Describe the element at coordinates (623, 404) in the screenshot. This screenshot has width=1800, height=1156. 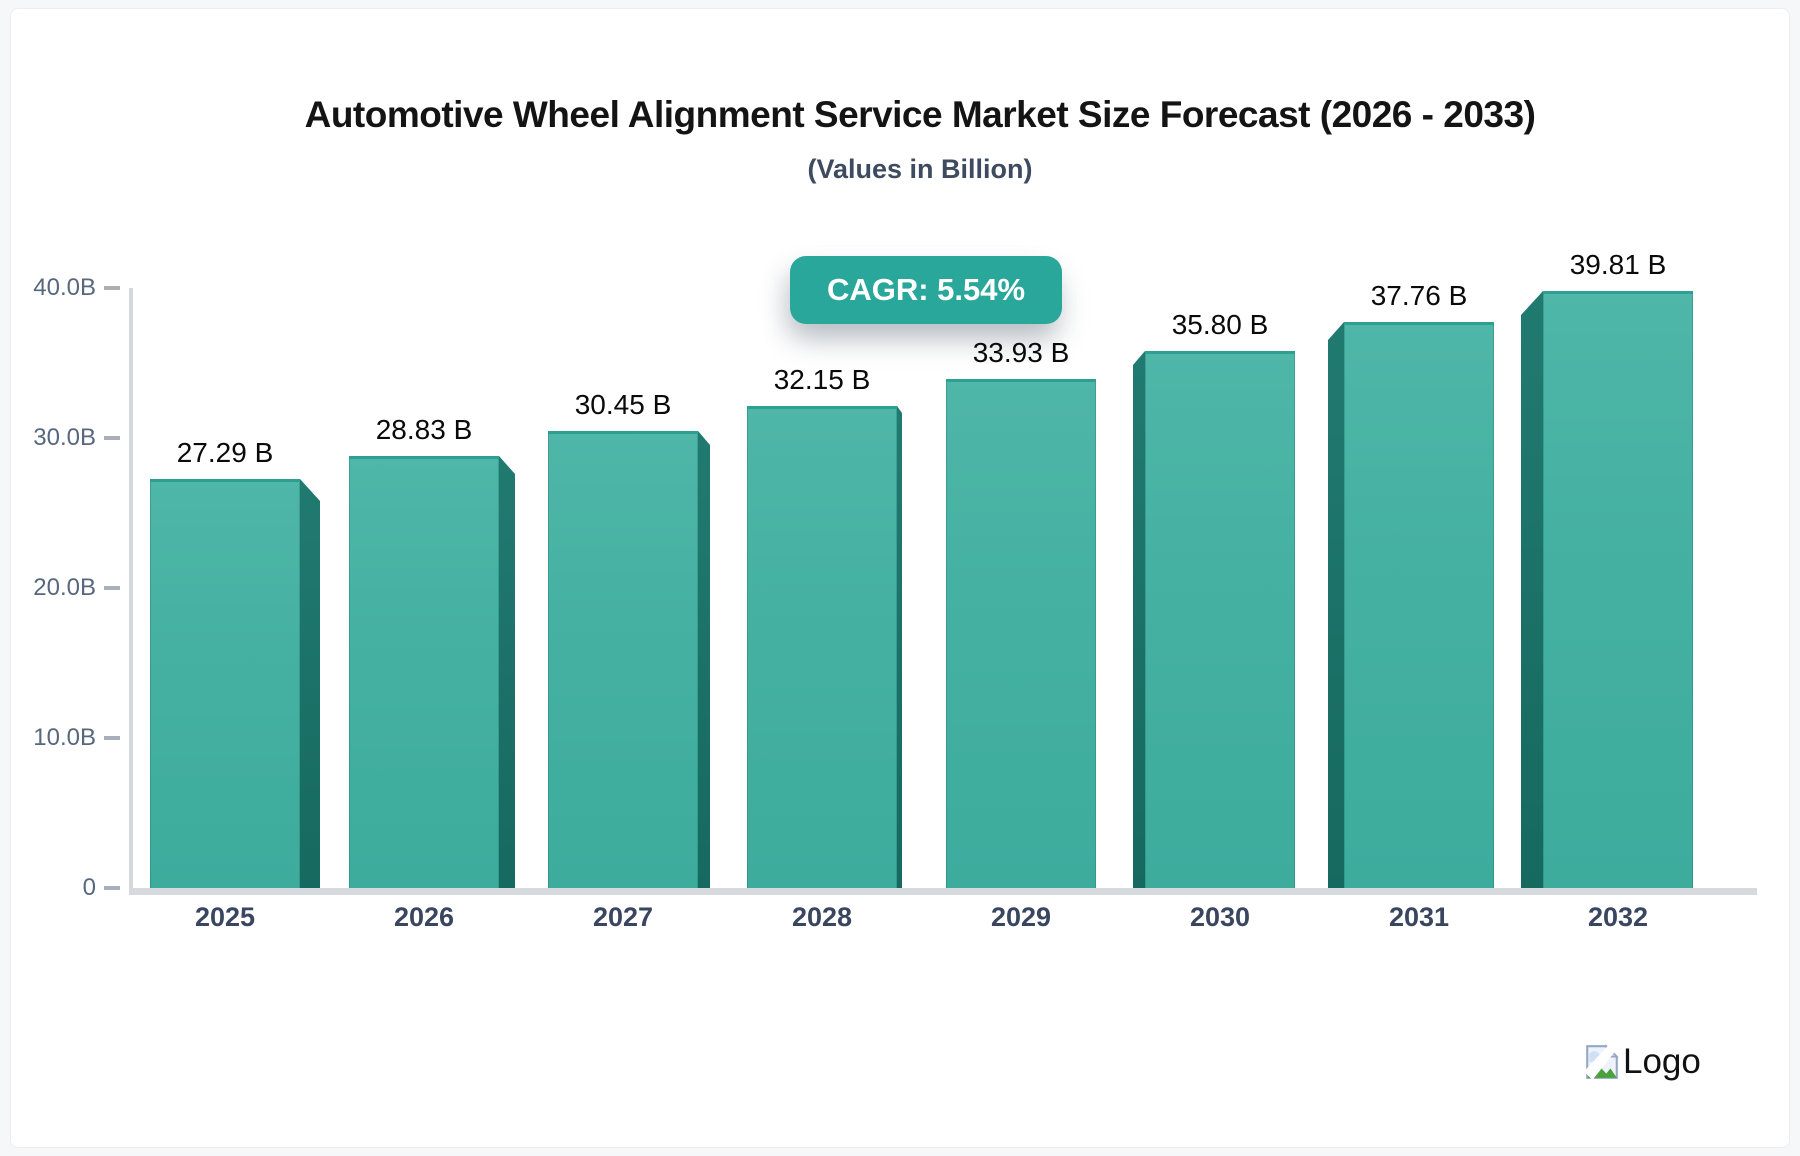
I see `bar-value-label: 30.45 B` at that location.